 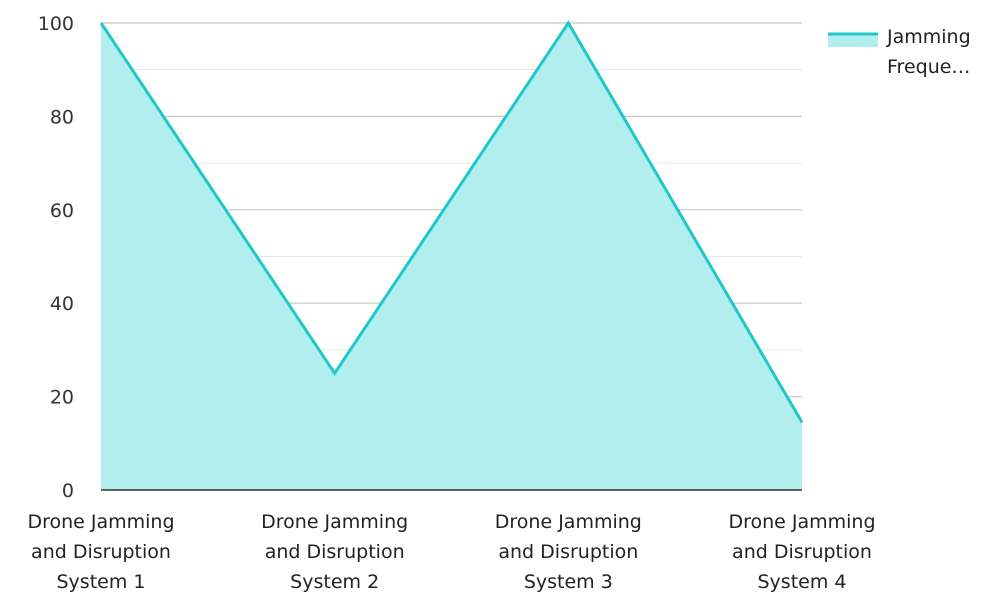 I want to click on x-category-label: Drone Jamming and Disruption System 2, so click(x=334, y=552).